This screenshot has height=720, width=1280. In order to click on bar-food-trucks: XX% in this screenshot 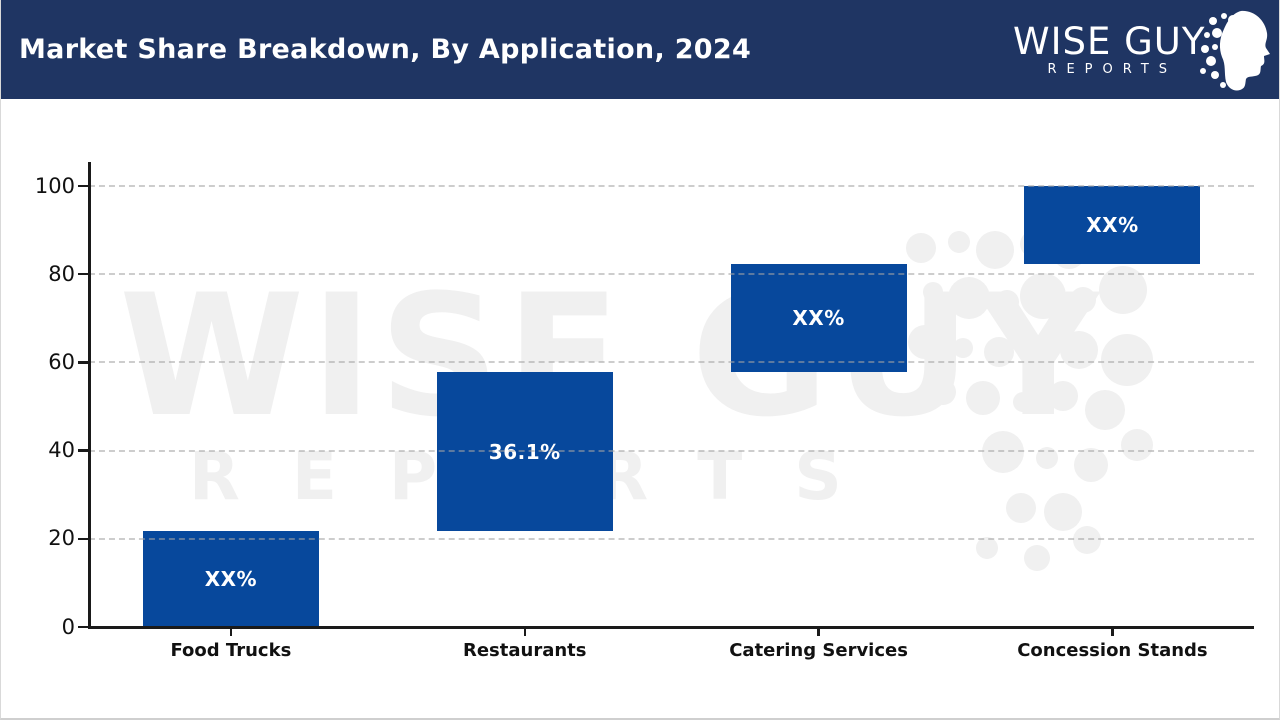, I will do `click(230, 579)`.